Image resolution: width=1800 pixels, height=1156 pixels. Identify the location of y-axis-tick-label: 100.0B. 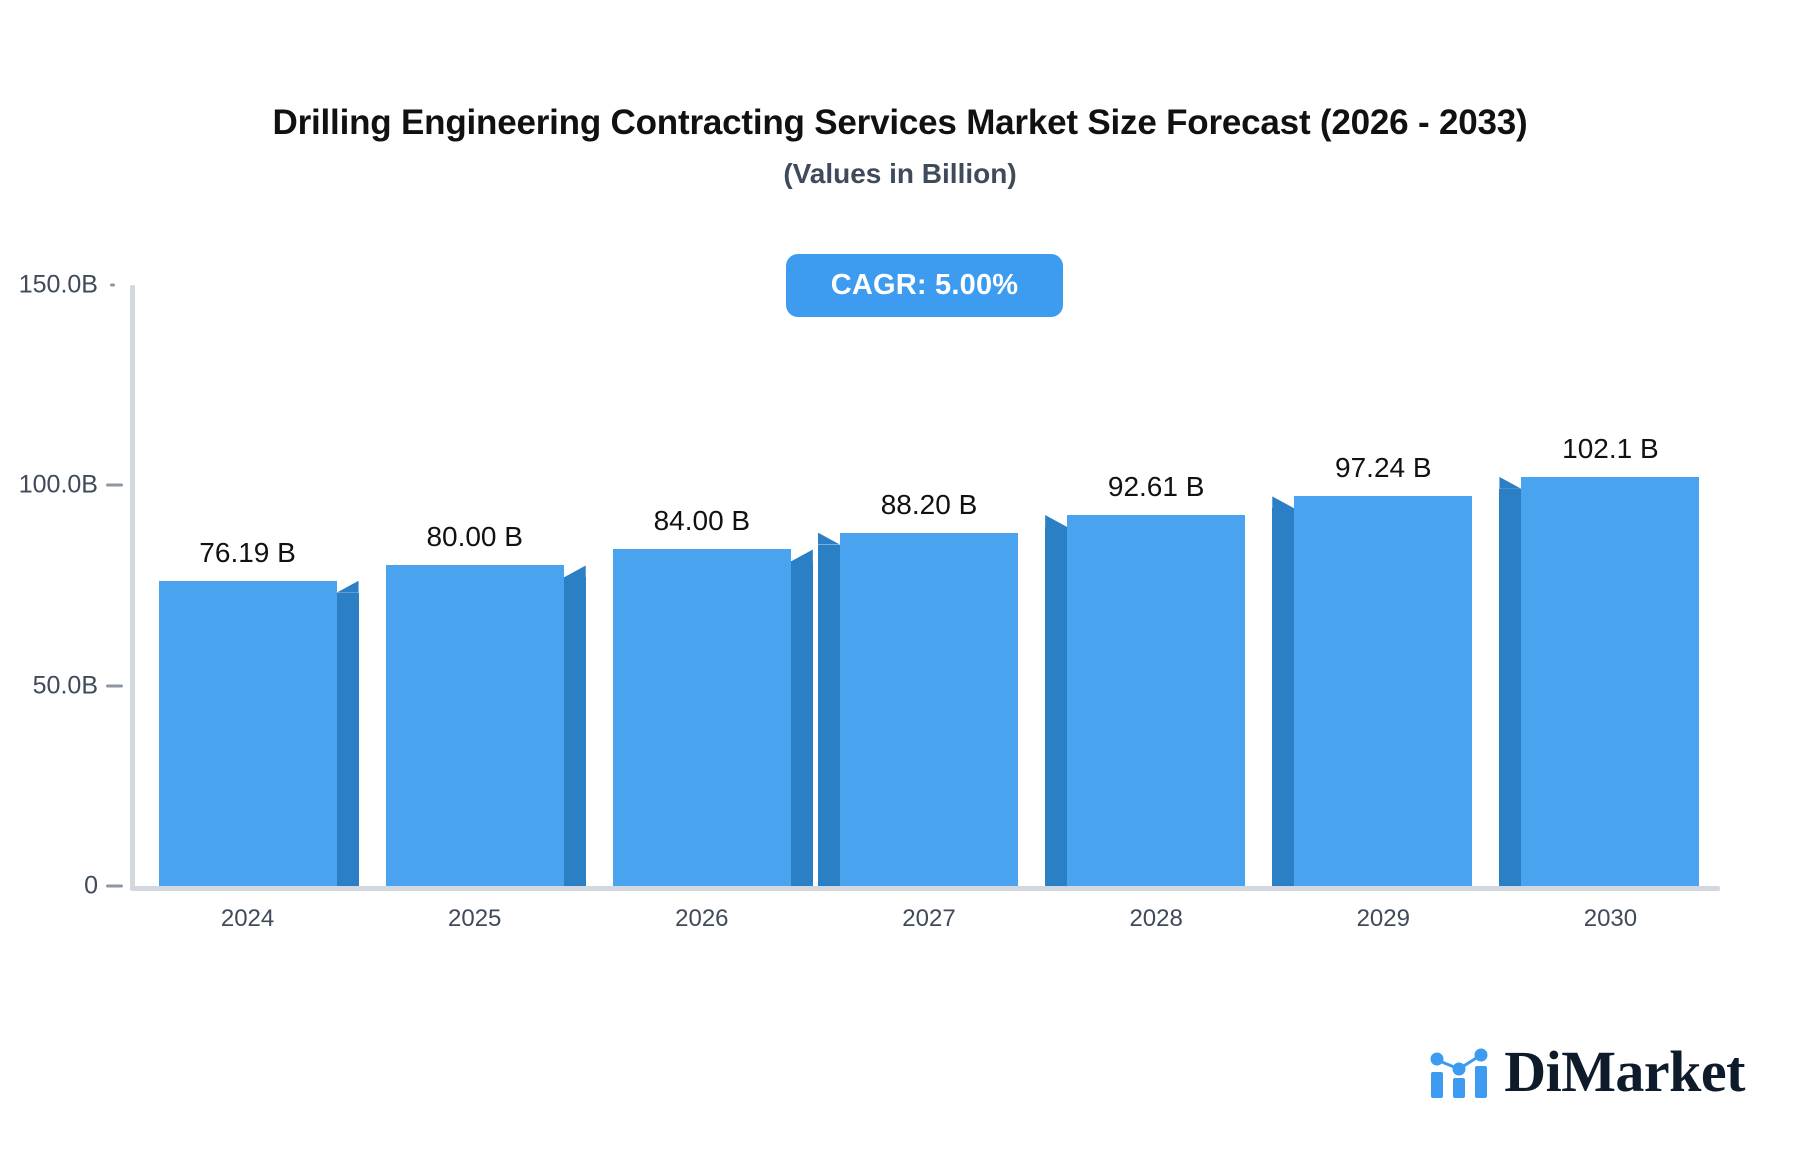
(58, 484).